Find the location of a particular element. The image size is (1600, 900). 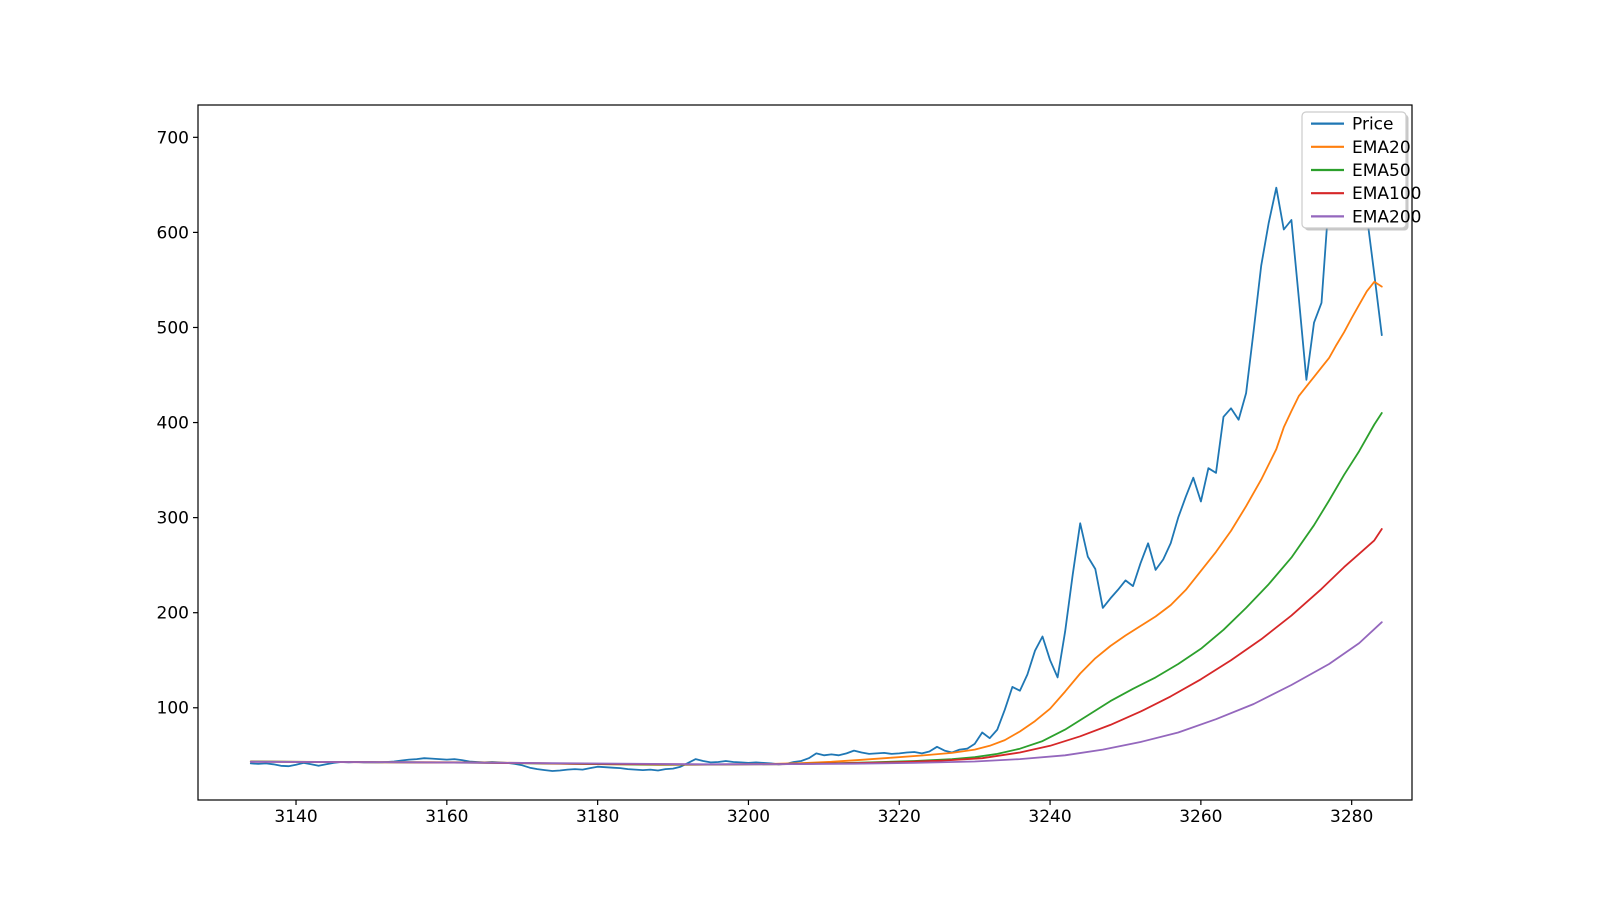

x-tick-label: 3160 is located at coordinates (446, 817).